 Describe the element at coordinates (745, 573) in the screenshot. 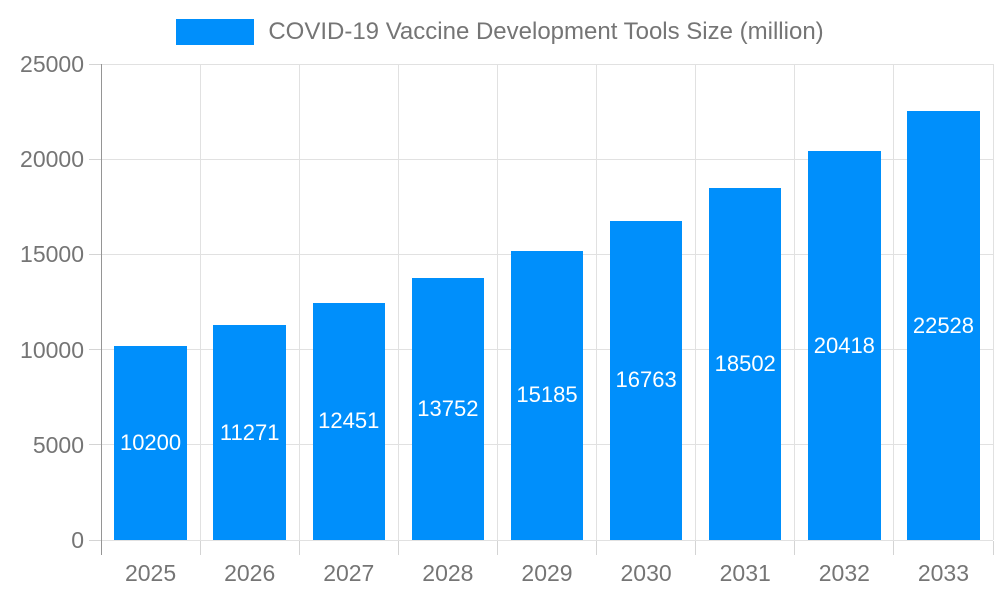

I see `x-axis-tick-label: 2031` at that location.